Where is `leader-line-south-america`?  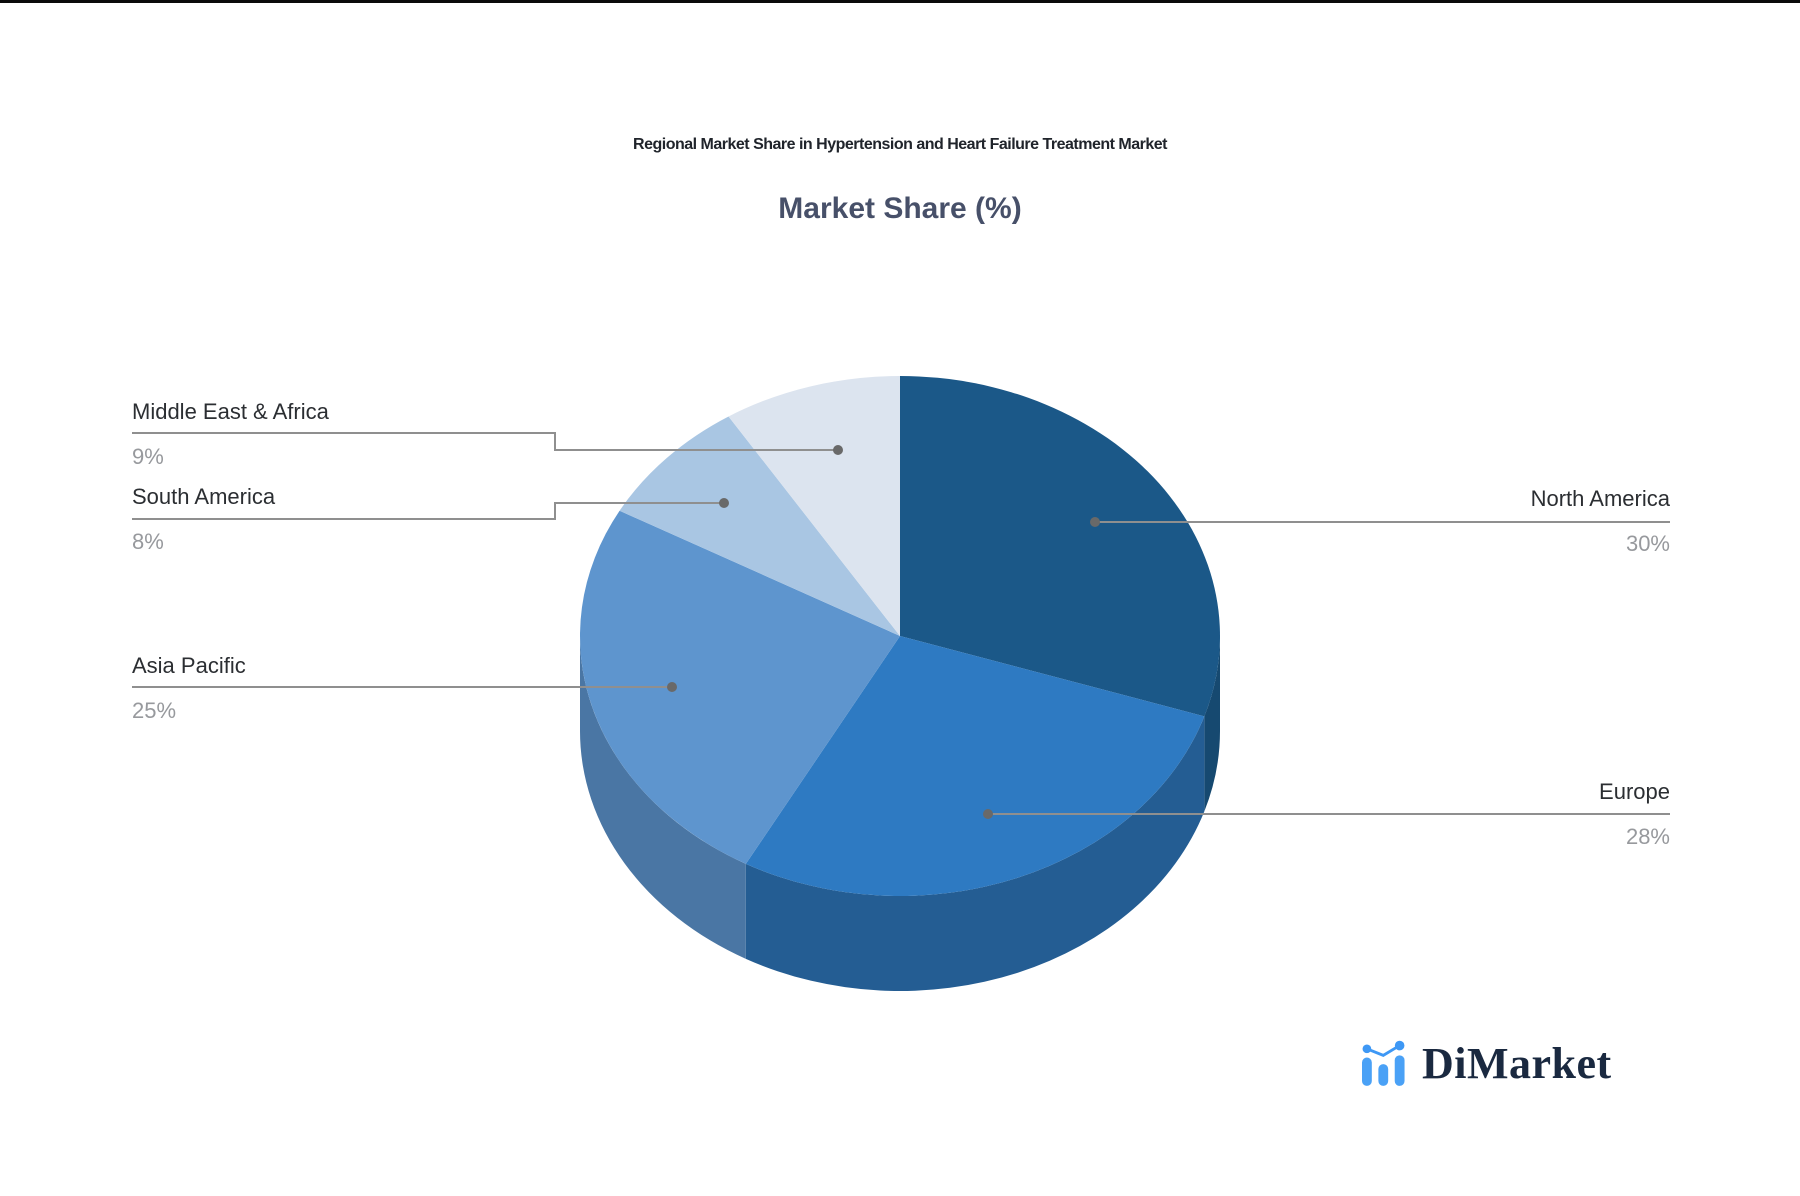
leader-line-south-america is located at coordinates (428, 511).